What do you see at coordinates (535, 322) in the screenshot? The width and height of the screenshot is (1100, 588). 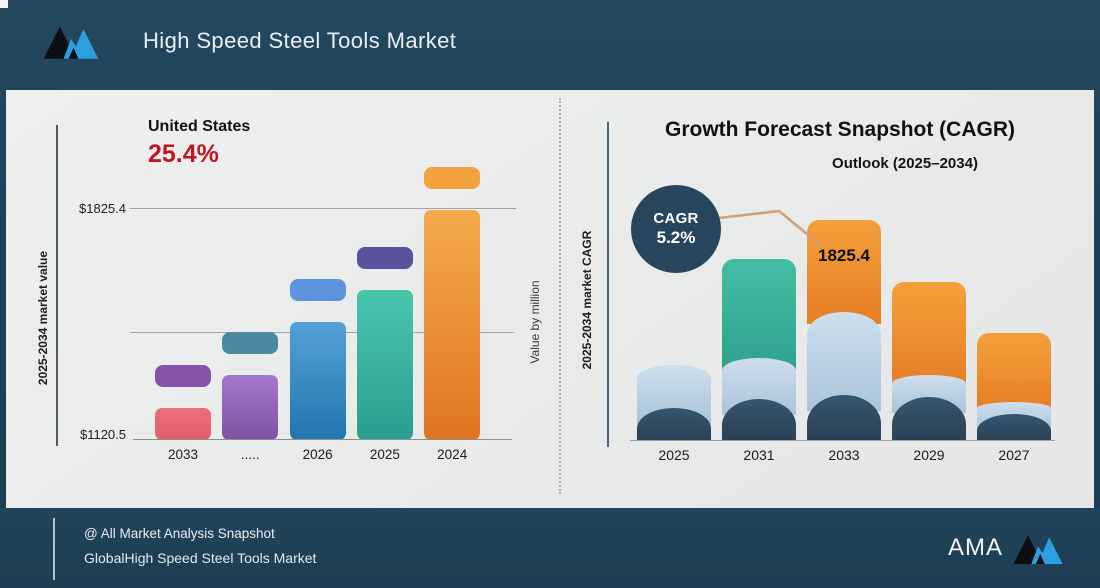 I see `left-right-axis-label: Value by million` at bounding box center [535, 322].